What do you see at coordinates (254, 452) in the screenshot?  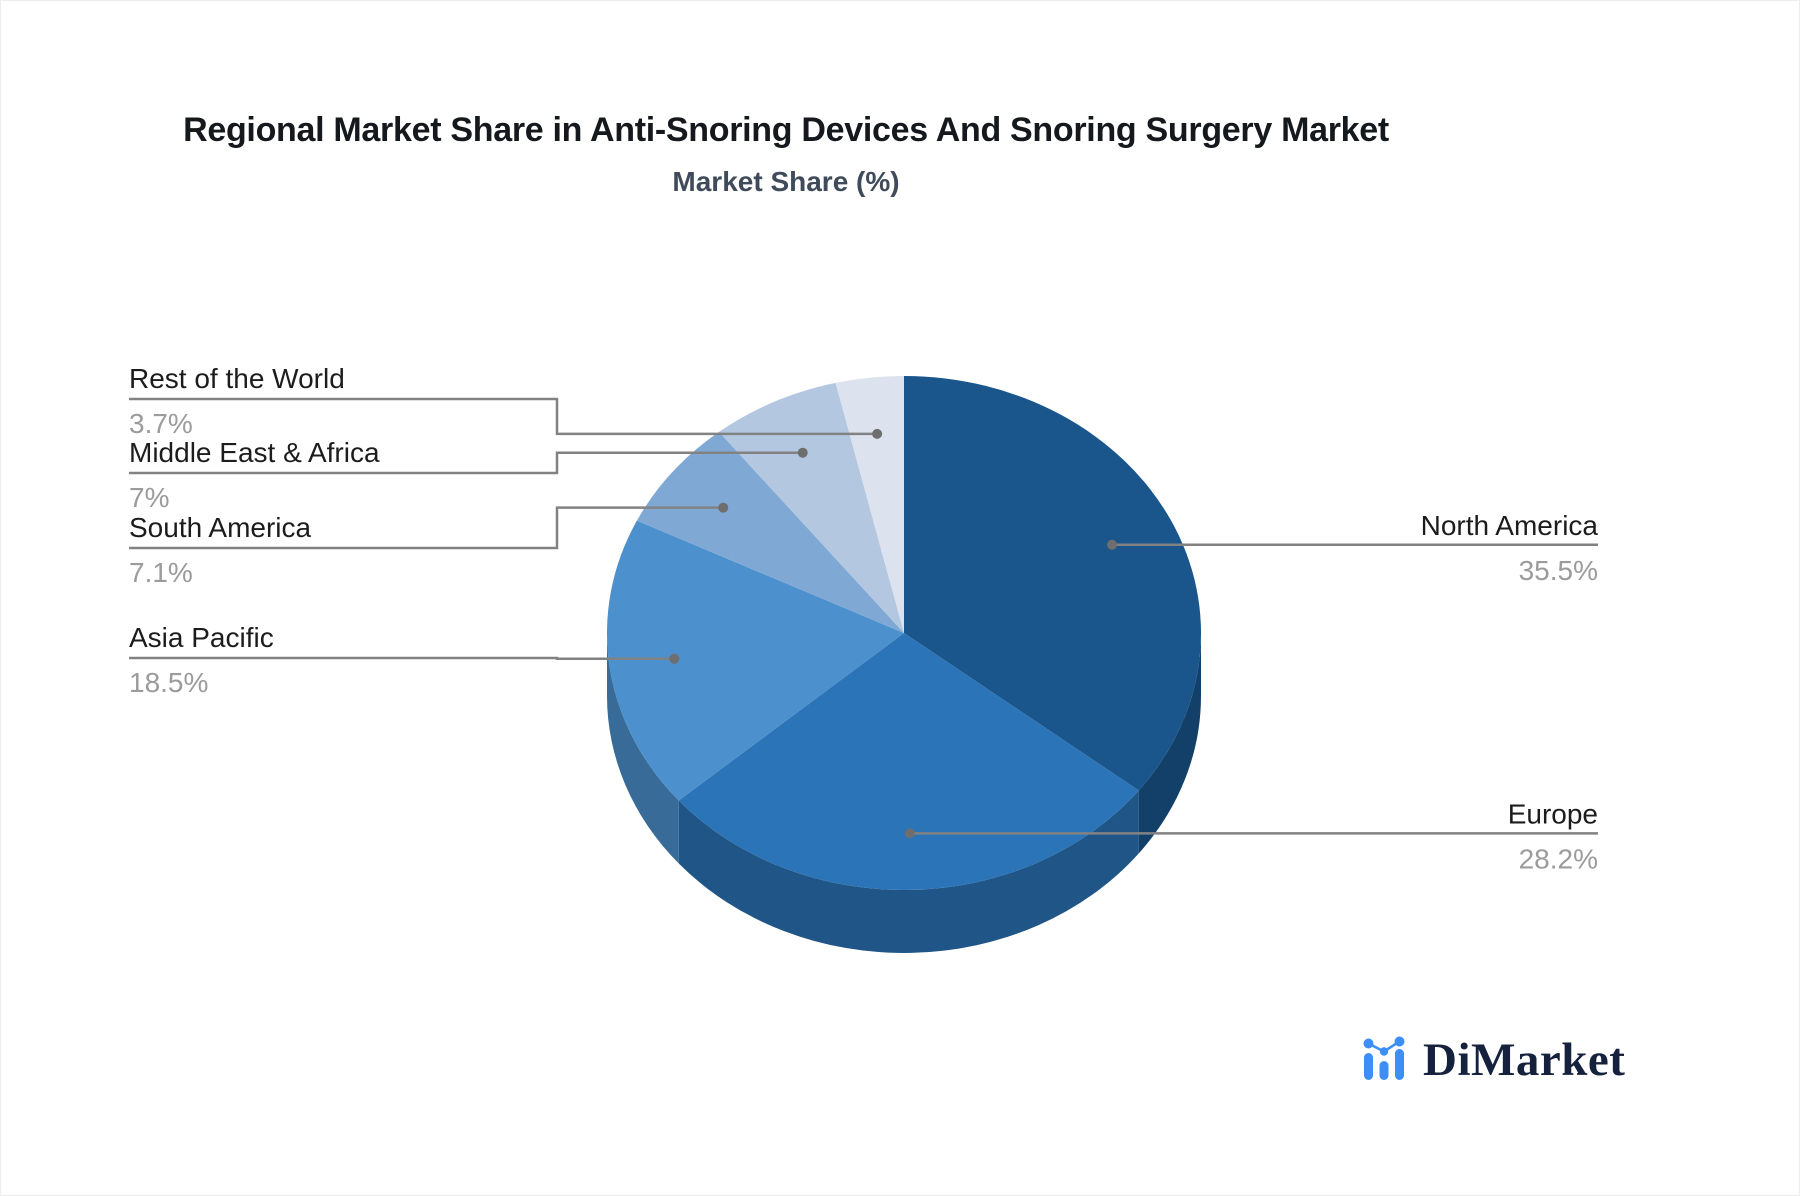 I see `callout-label-middle-east-africa: Middle East & Africa` at bounding box center [254, 452].